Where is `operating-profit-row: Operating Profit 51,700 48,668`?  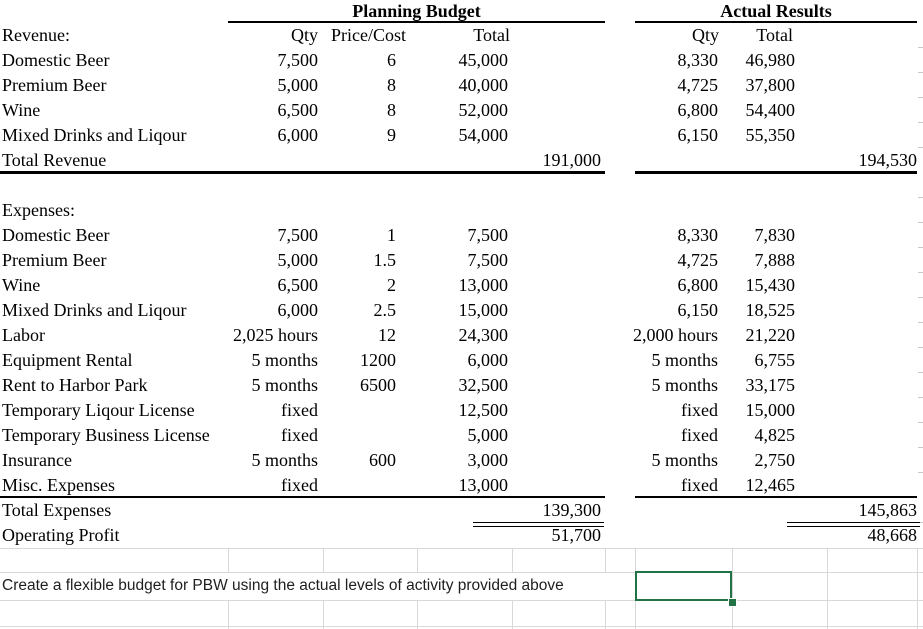 operating-profit-row: Operating Profit 51,700 48,668 is located at coordinates (461, 535).